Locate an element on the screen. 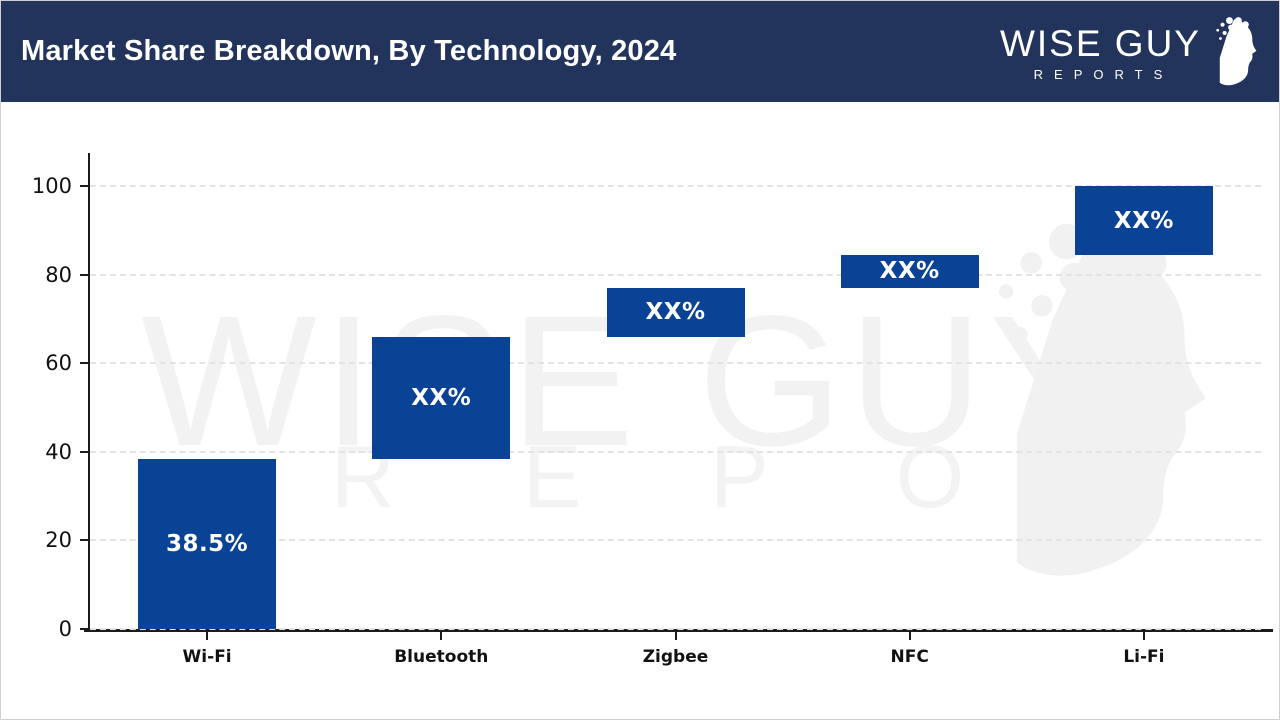  x-axis-line is located at coordinates (678, 630).